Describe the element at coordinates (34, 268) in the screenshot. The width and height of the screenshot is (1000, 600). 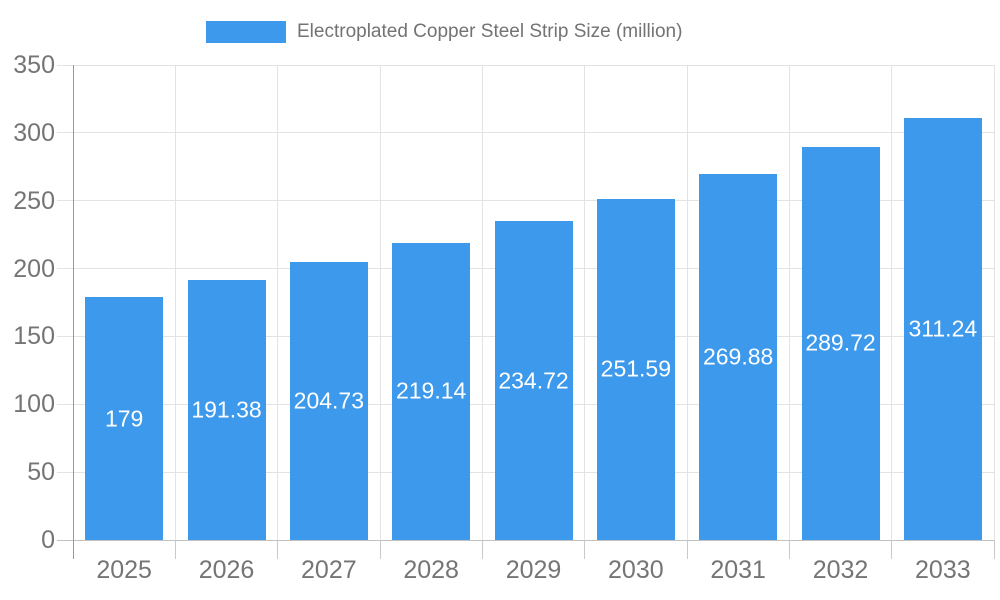
I see `y-tick-label: 200` at that location.